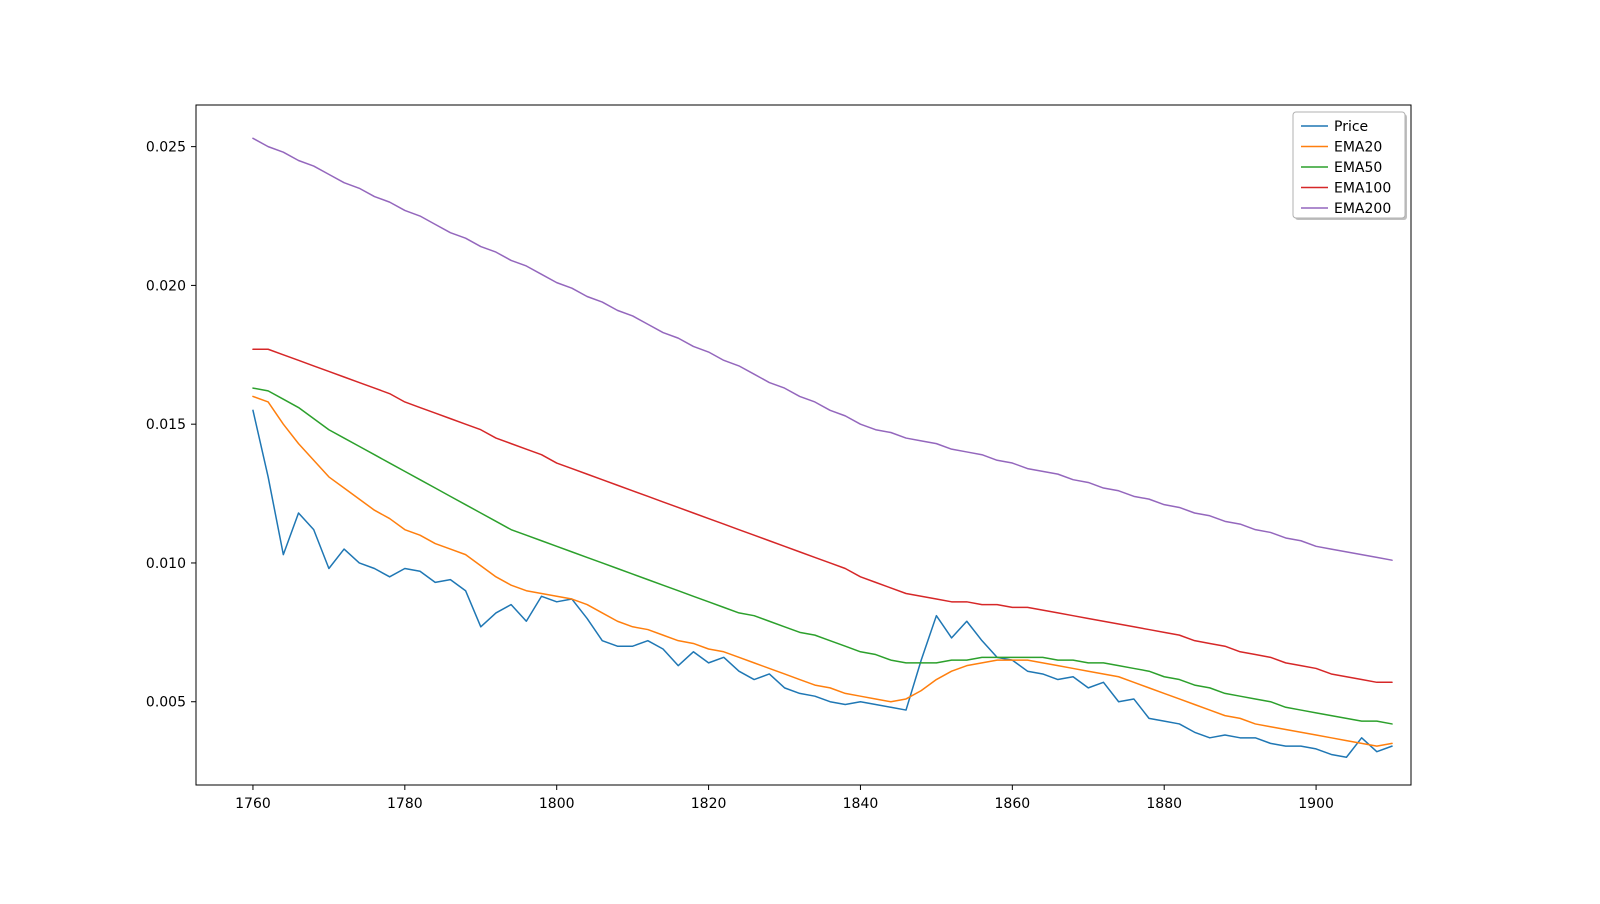 The image size is (1600, 904). Describe the element at coordinates (253, 804) in the screenshot. I see `x-tick-label: 1760` at that location.